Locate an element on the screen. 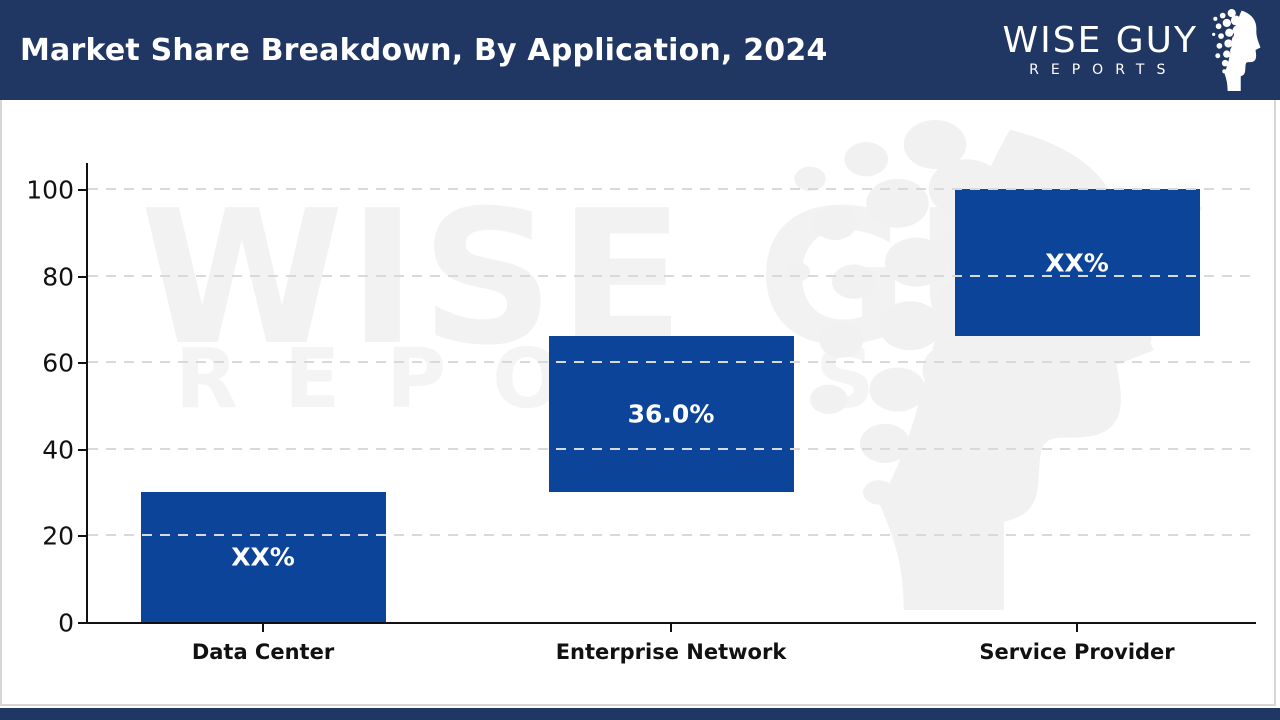 The width and height of the screenshot is (1280, 720). x-axis is located at coordinates (671, 623).